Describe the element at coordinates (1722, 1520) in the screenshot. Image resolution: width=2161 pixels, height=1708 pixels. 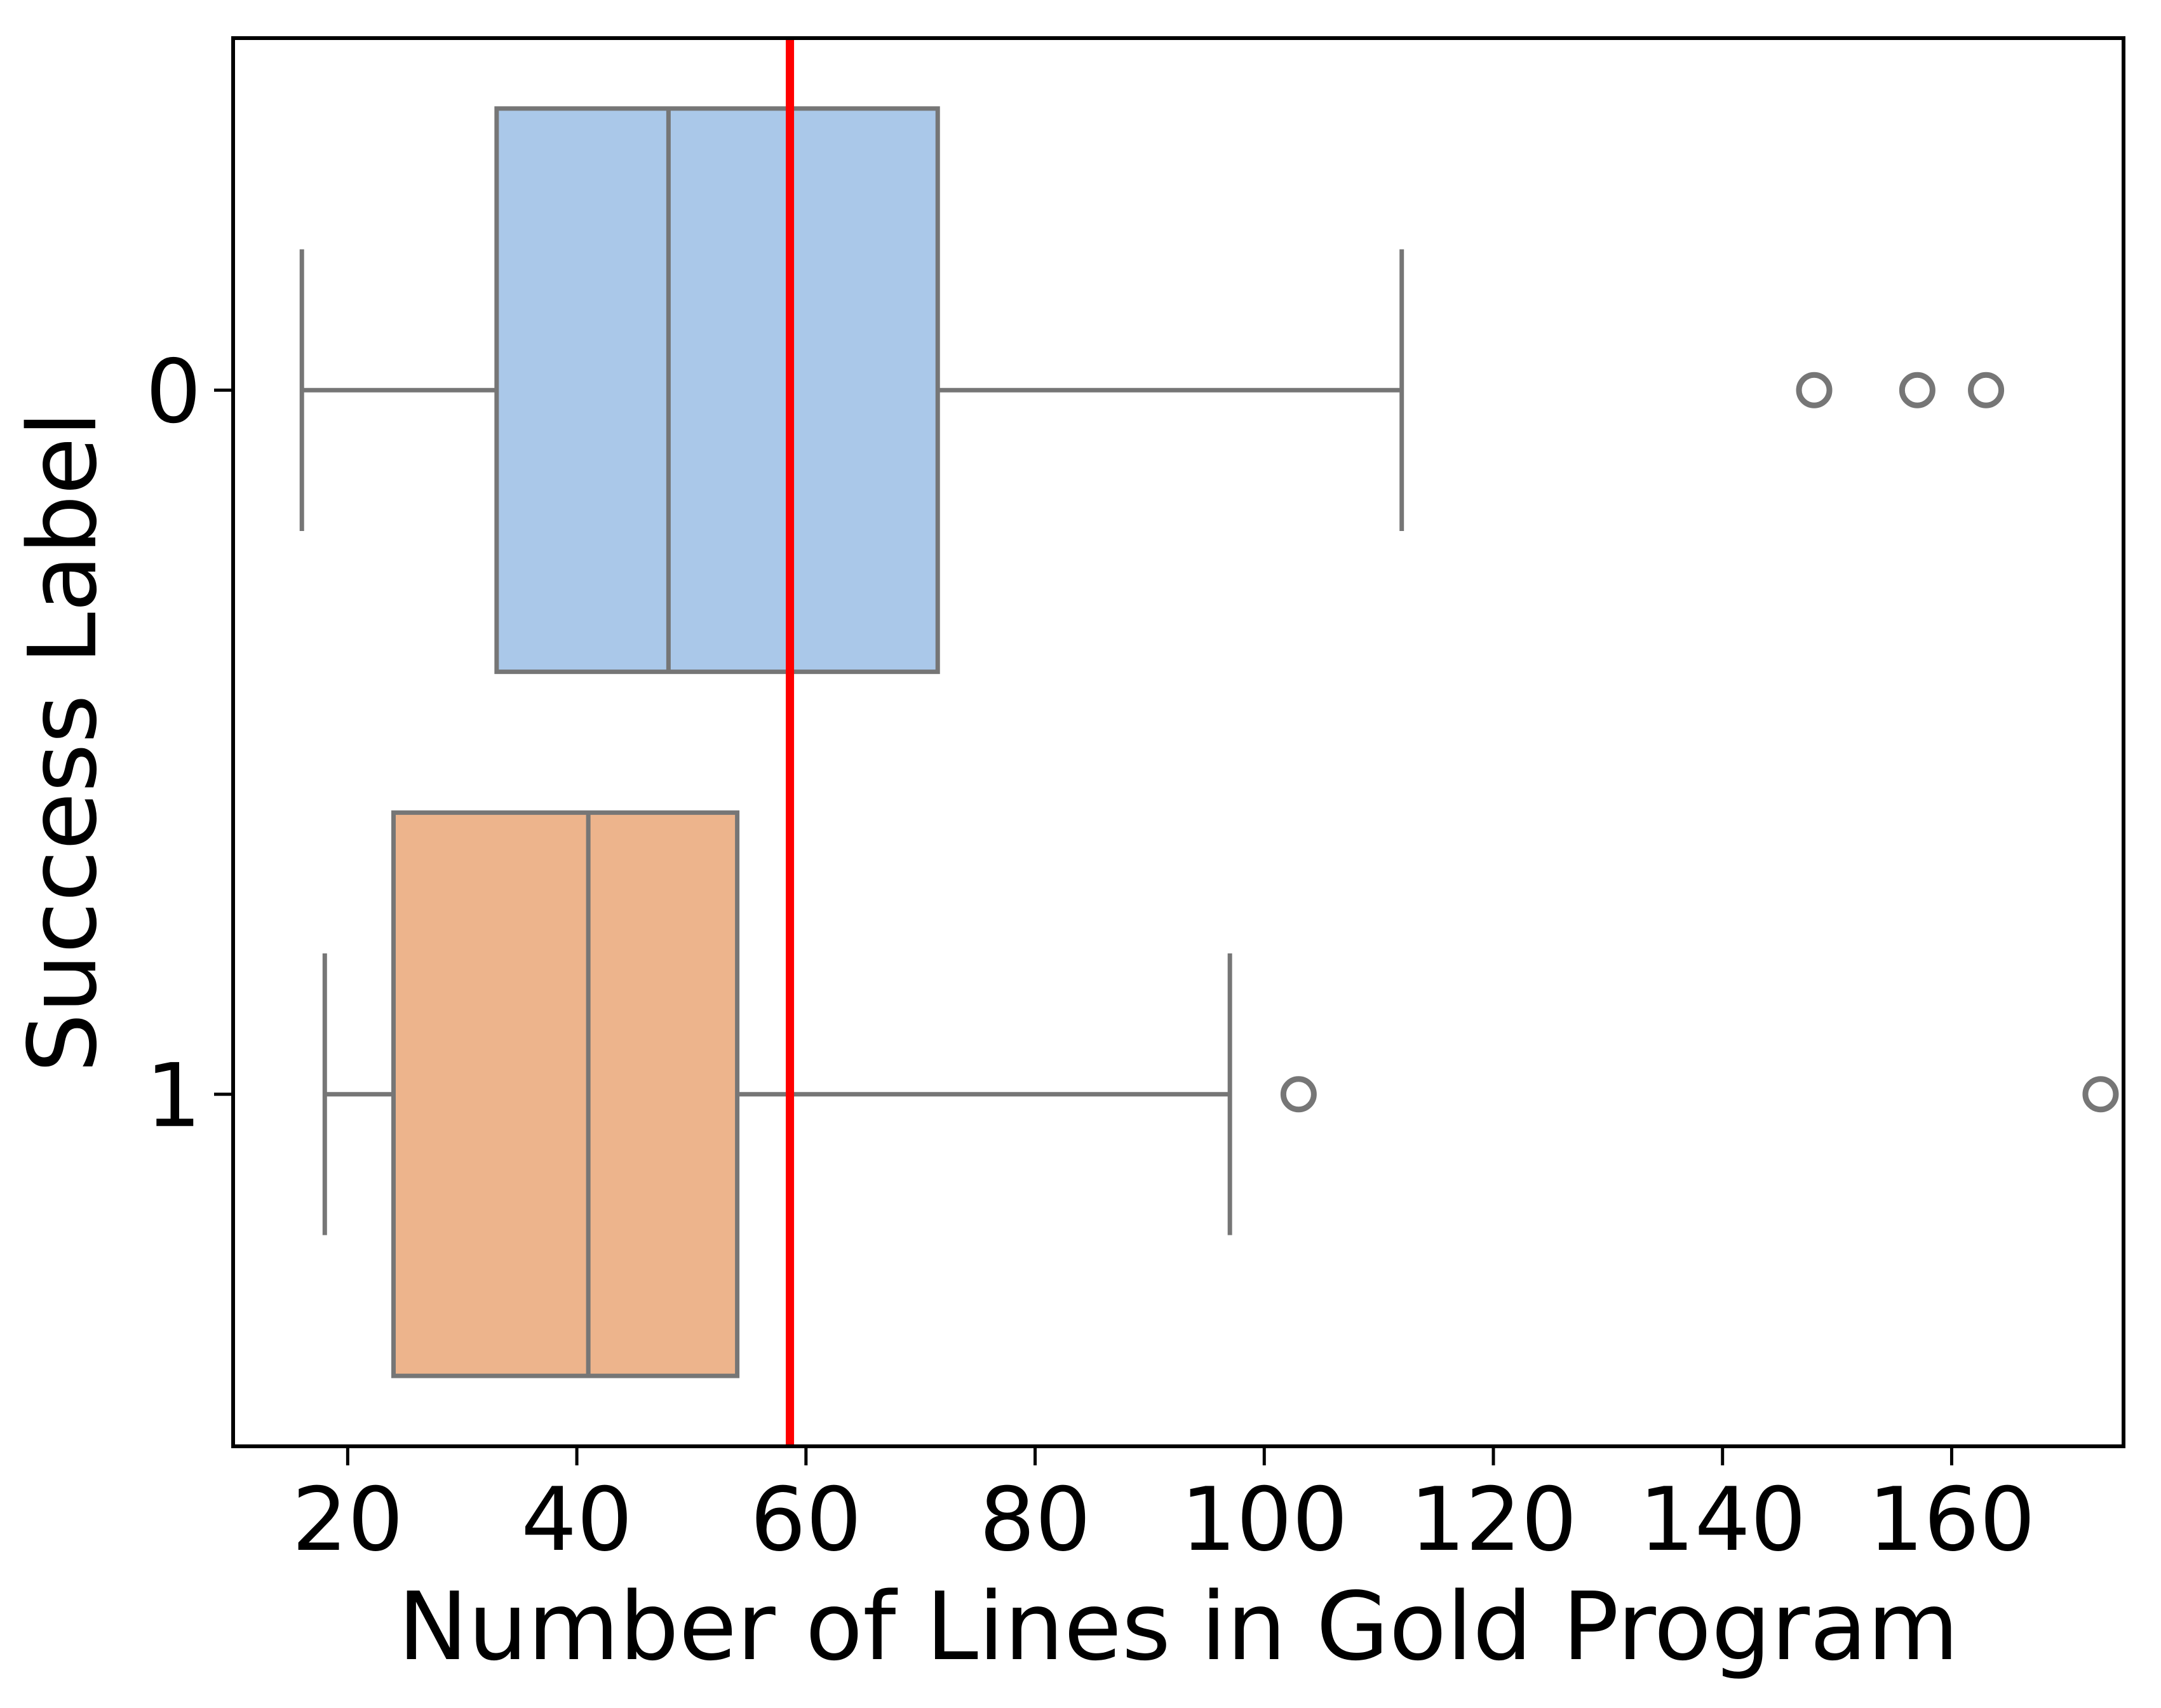
I see `x-tick-label: 140` at that location.